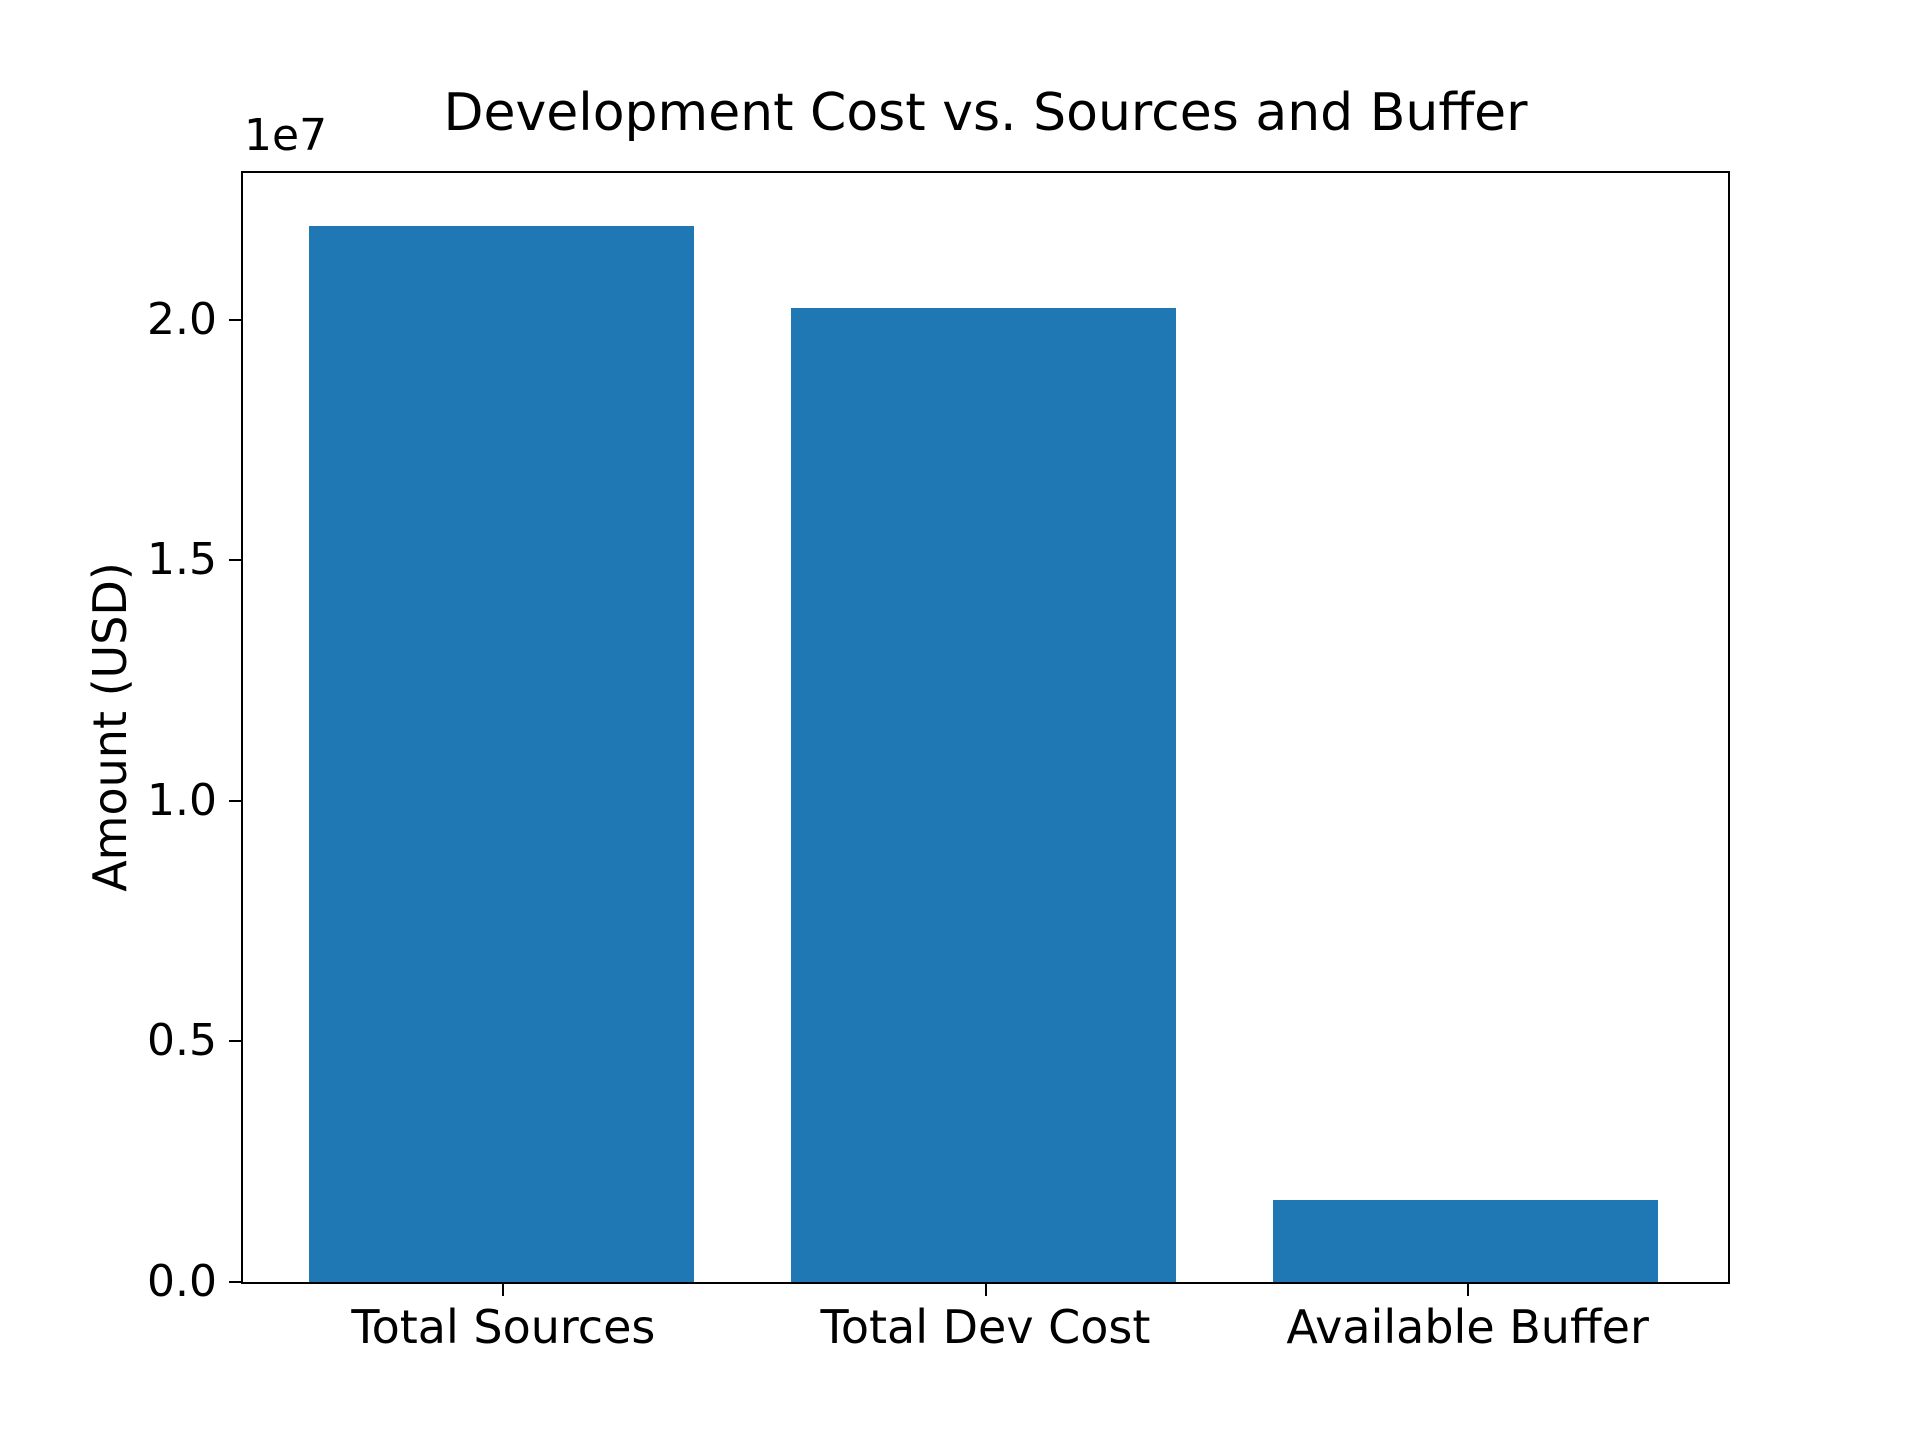 Image resolution: width=1920 pixels, height=1440 pixels. I want to click on x-tick-label-total-sources: Total Sources, so click(503, 1327).